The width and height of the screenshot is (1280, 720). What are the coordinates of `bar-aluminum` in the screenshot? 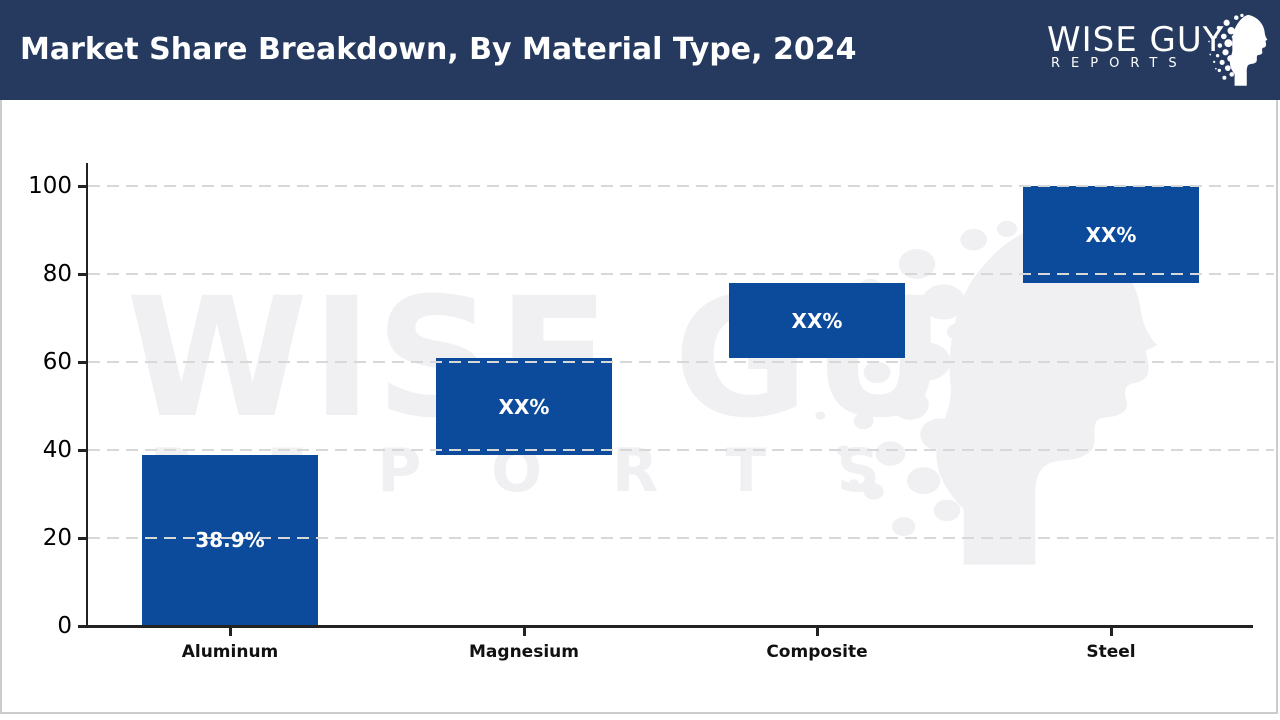 It's located at (230, 540).